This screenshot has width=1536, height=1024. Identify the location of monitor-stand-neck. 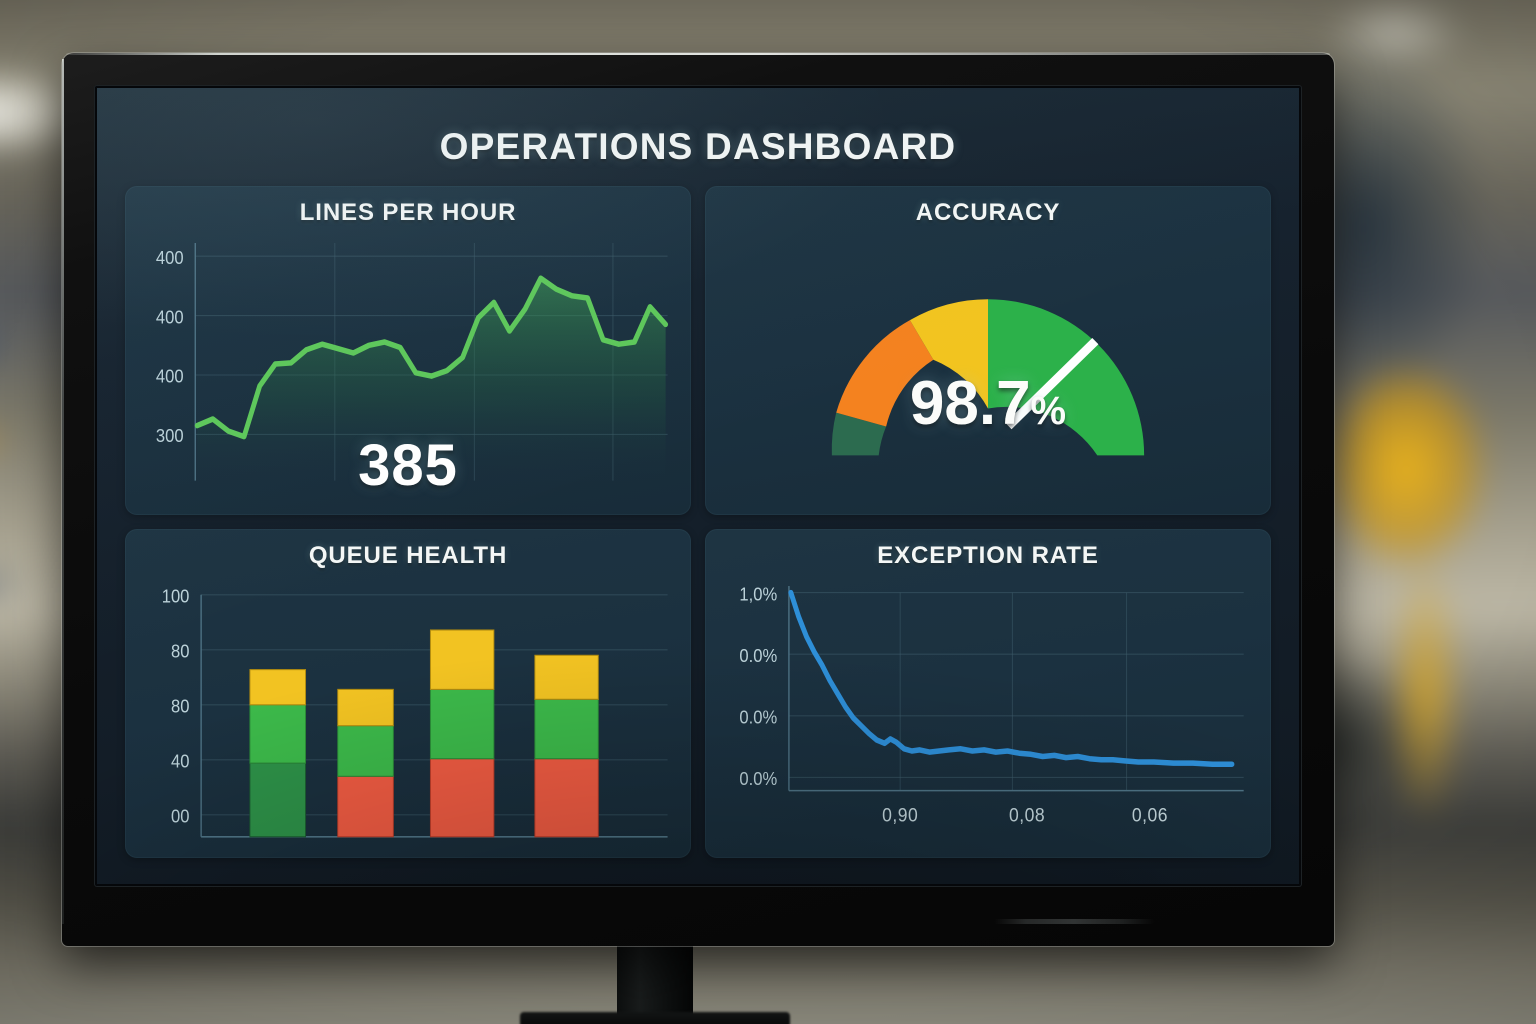
(655, 982).